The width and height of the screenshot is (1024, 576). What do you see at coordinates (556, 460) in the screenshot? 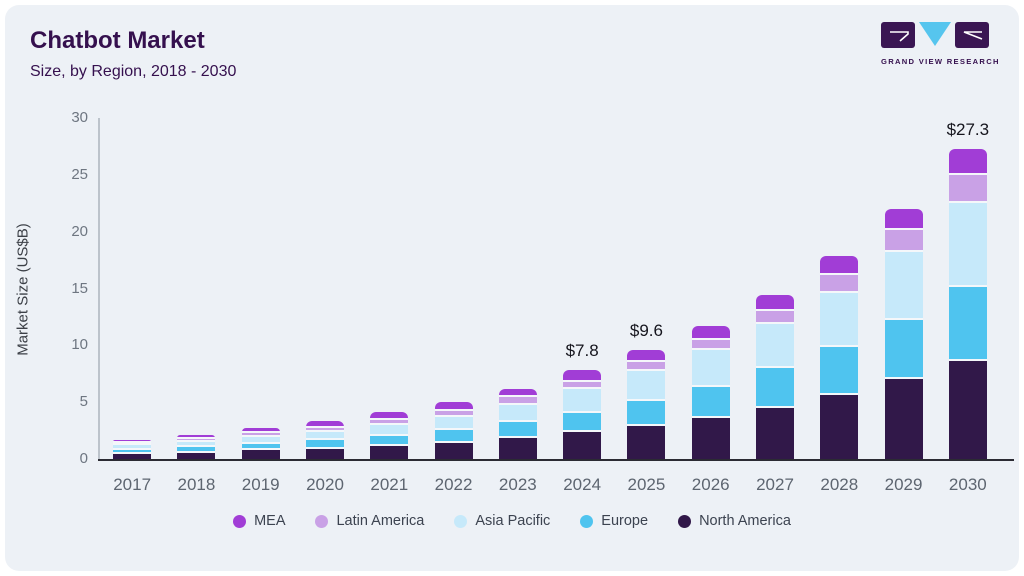
I see `x-axis-line` at bounding box center [556, 460].